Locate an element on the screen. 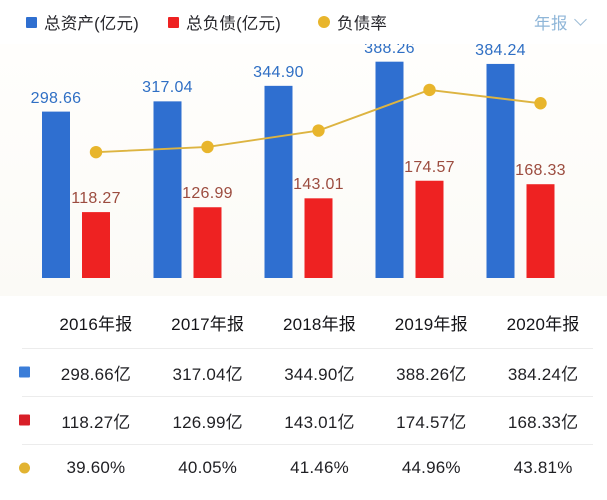 This screenshot has width=607, height=500. table-cell: 44.96% is located at coordinates (431, 467).